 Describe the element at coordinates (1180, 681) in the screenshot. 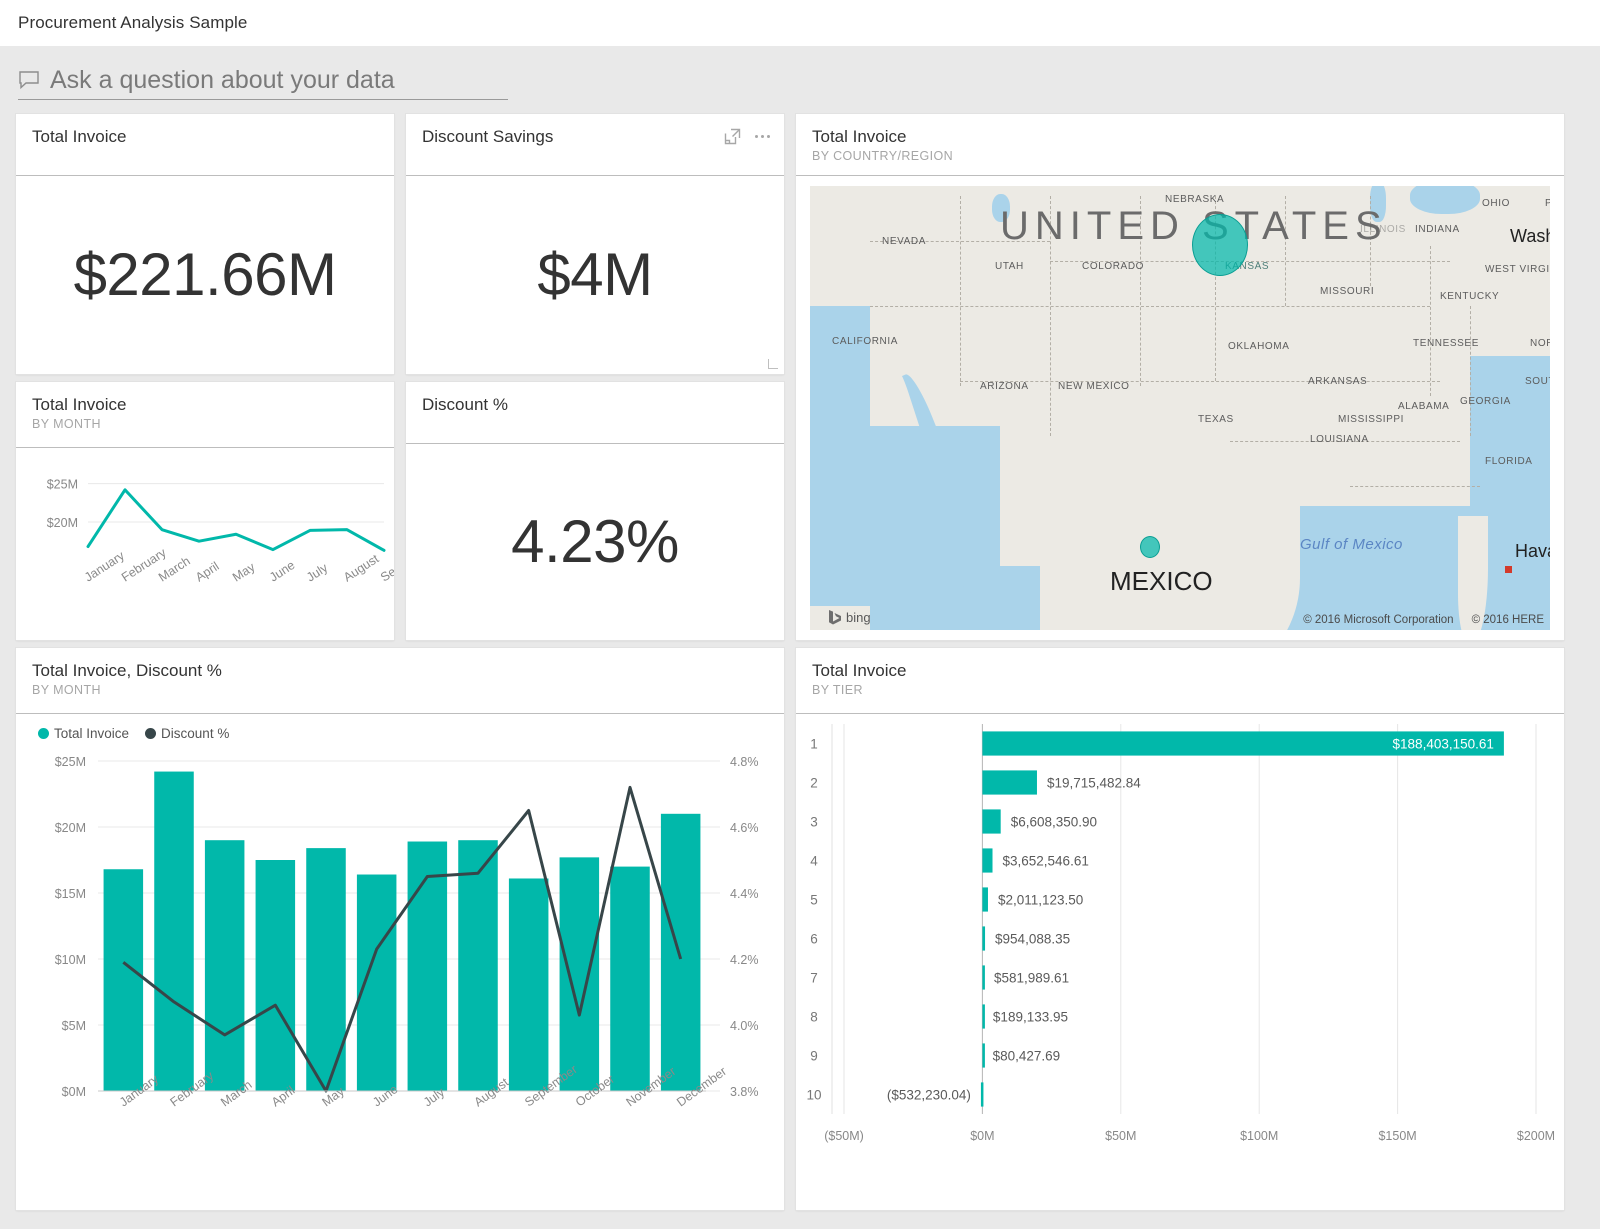

I see `tile-header: Total Invoice BY TIER` at that location.